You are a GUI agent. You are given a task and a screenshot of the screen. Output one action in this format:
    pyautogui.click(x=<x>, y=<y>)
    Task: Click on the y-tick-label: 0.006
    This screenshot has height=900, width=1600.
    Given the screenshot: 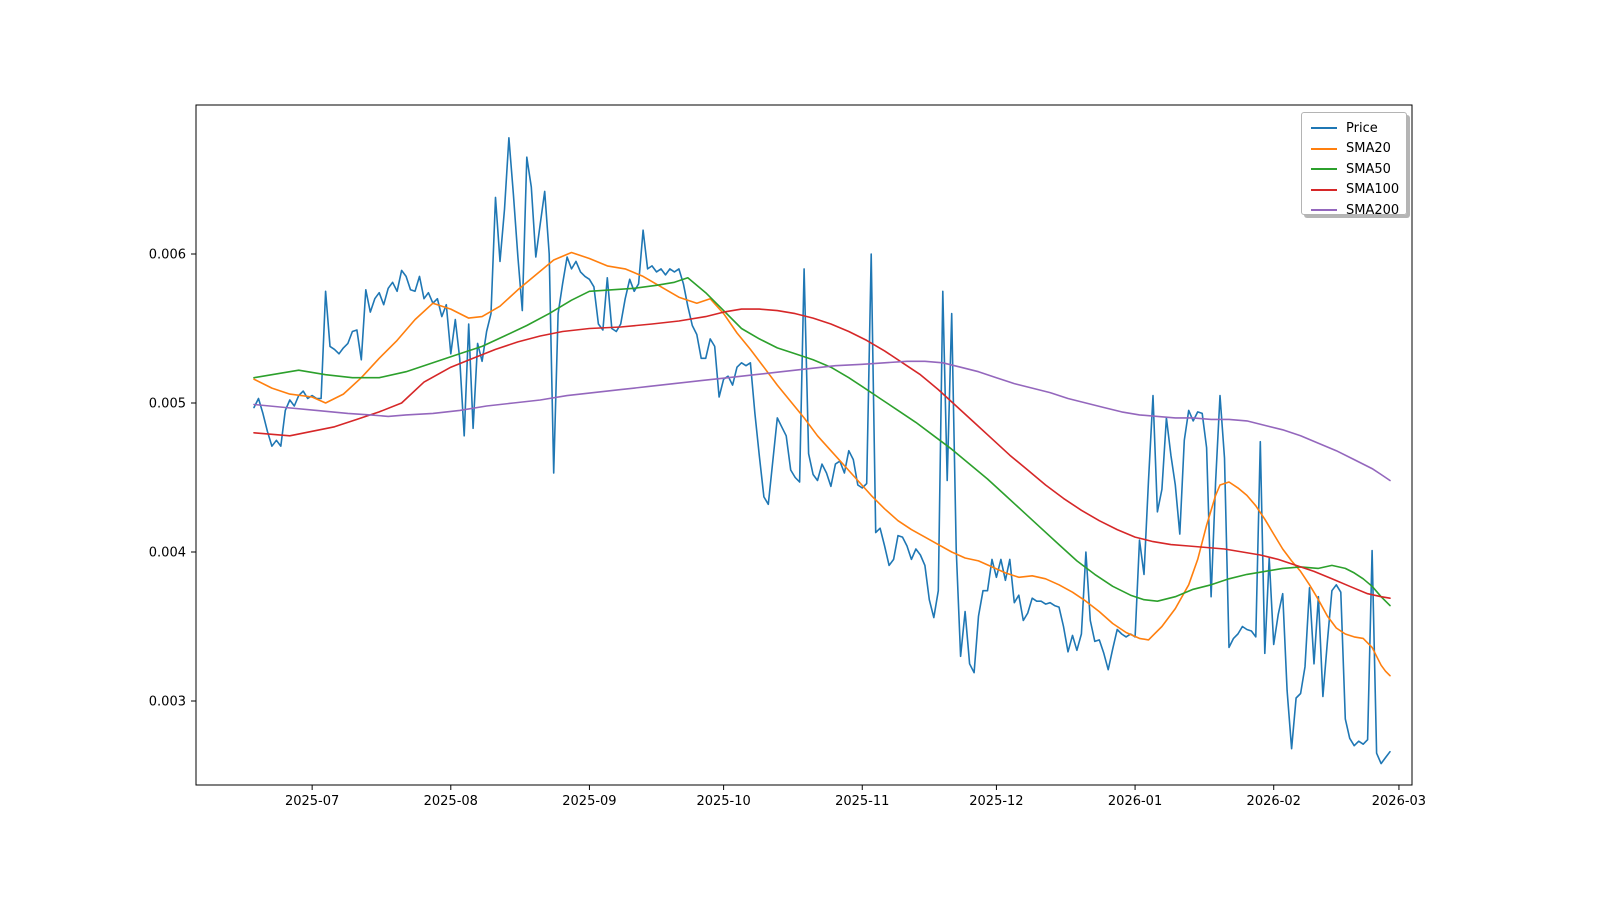 What is the action you would take?
    pyautogui.click(x=167, y=255)
    